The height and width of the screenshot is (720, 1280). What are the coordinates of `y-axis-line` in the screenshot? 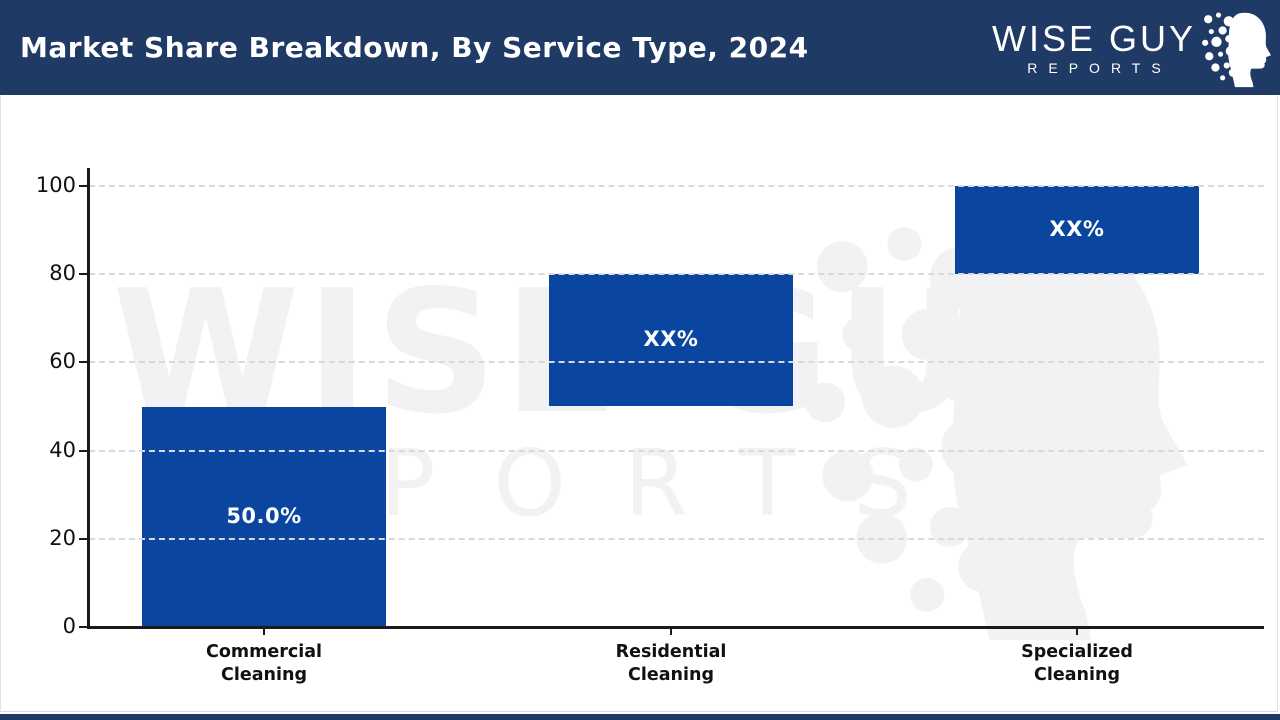 It's located at (88, 398).